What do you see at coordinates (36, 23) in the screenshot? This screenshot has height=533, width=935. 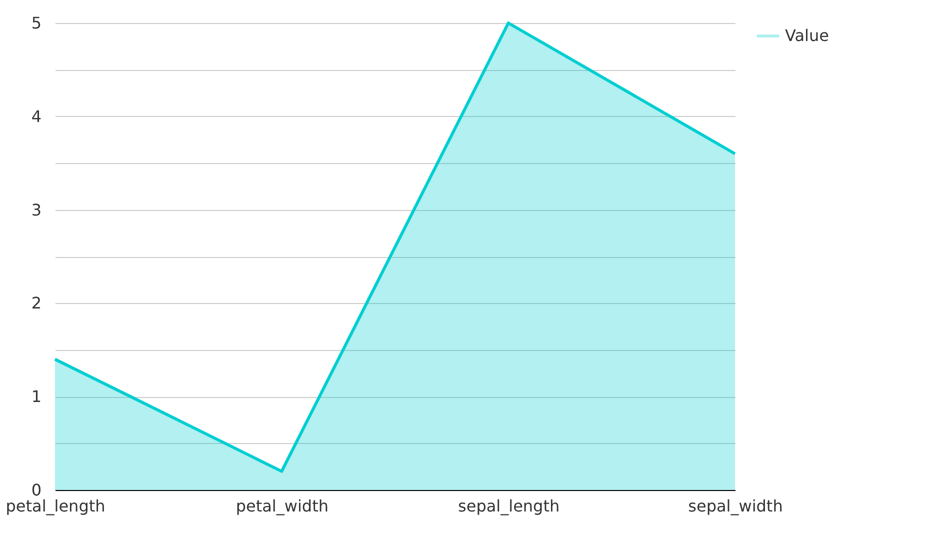 I see `y-tick-label: 5` at bounding box center [36, 23].